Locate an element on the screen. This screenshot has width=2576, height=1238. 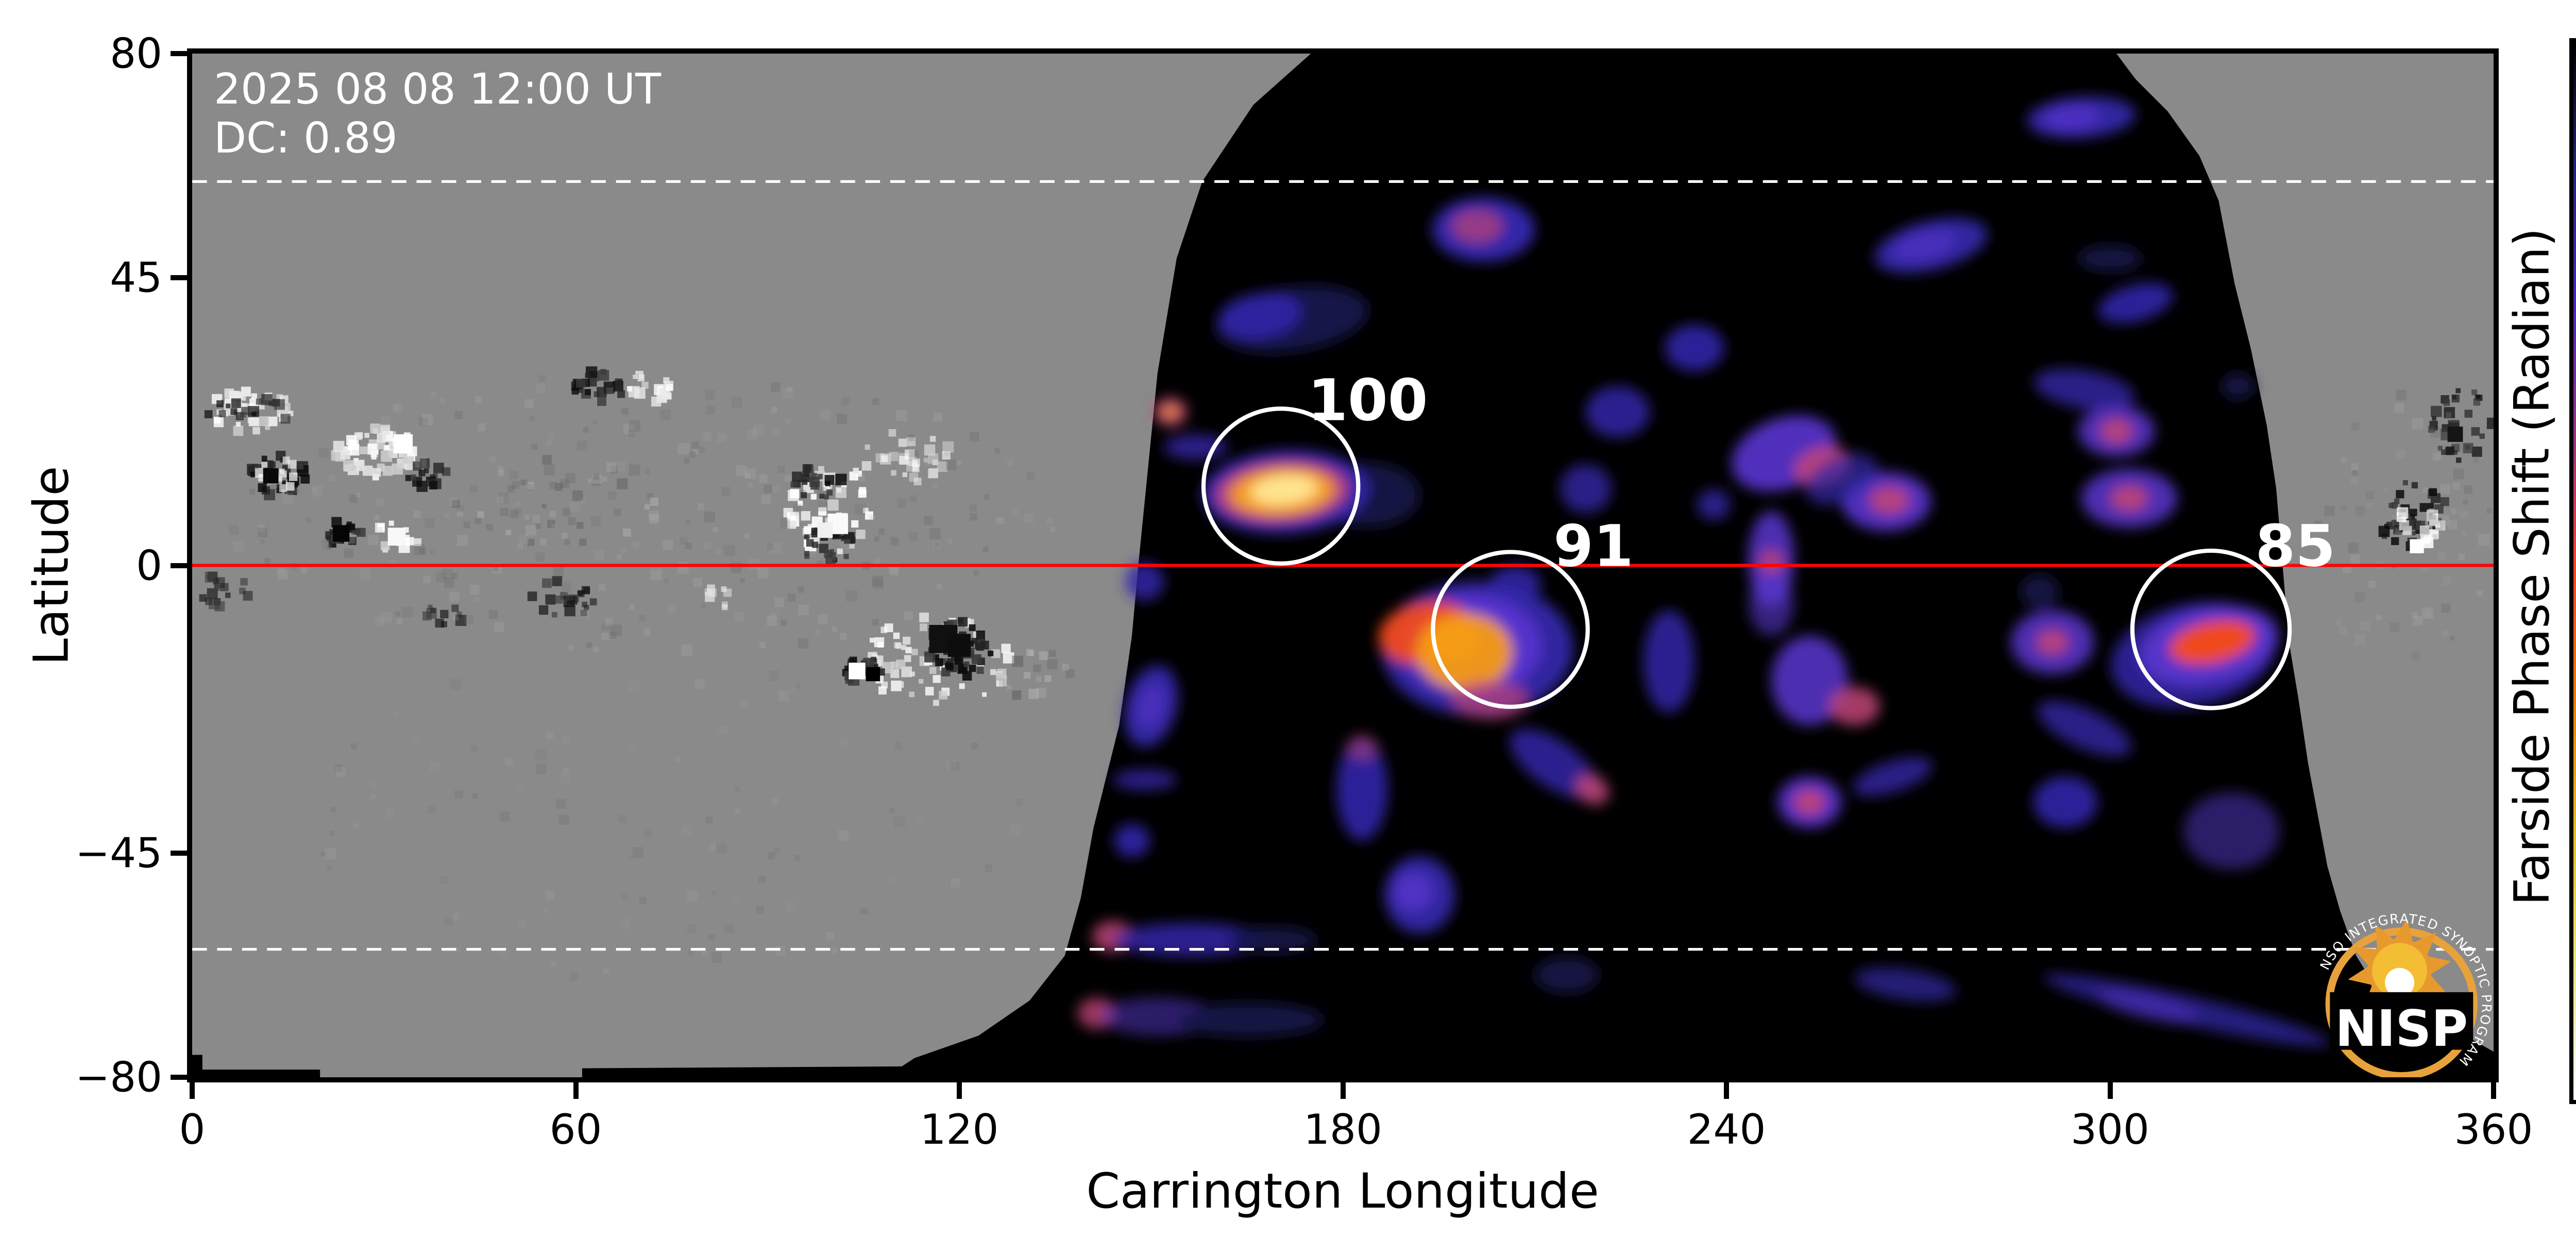
x-tick-label: 180 is located at coordinates (1342, 1130).